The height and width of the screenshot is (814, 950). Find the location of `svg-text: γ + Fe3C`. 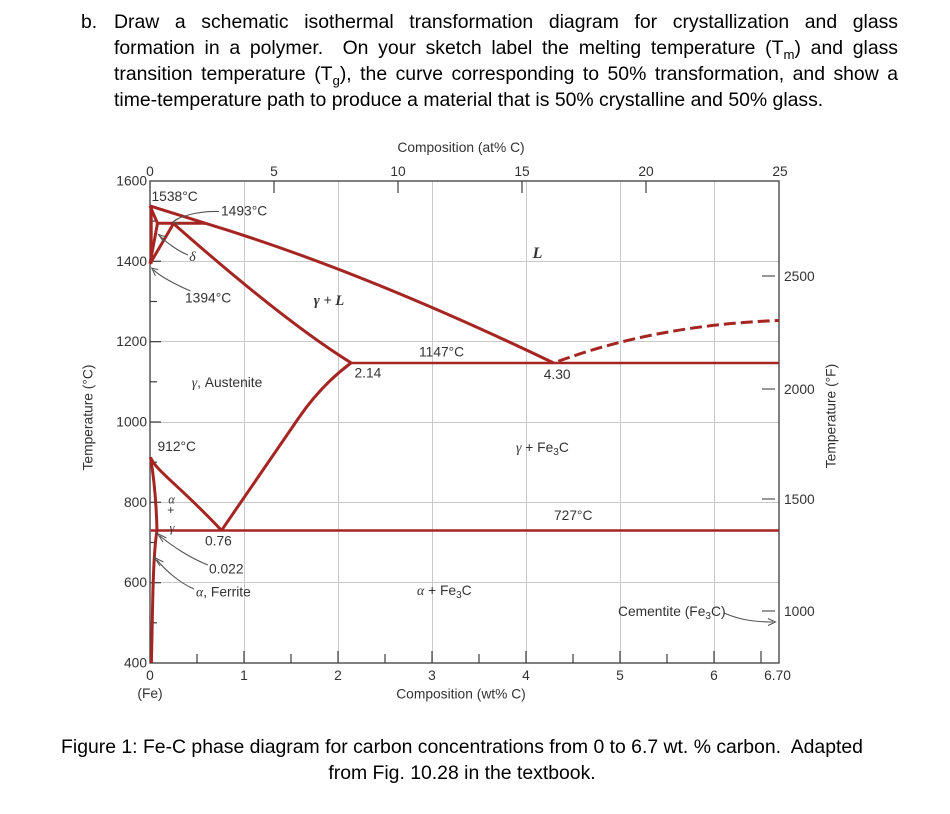

svg-text: γ + Fe3C is located at coordinates (542, 449).